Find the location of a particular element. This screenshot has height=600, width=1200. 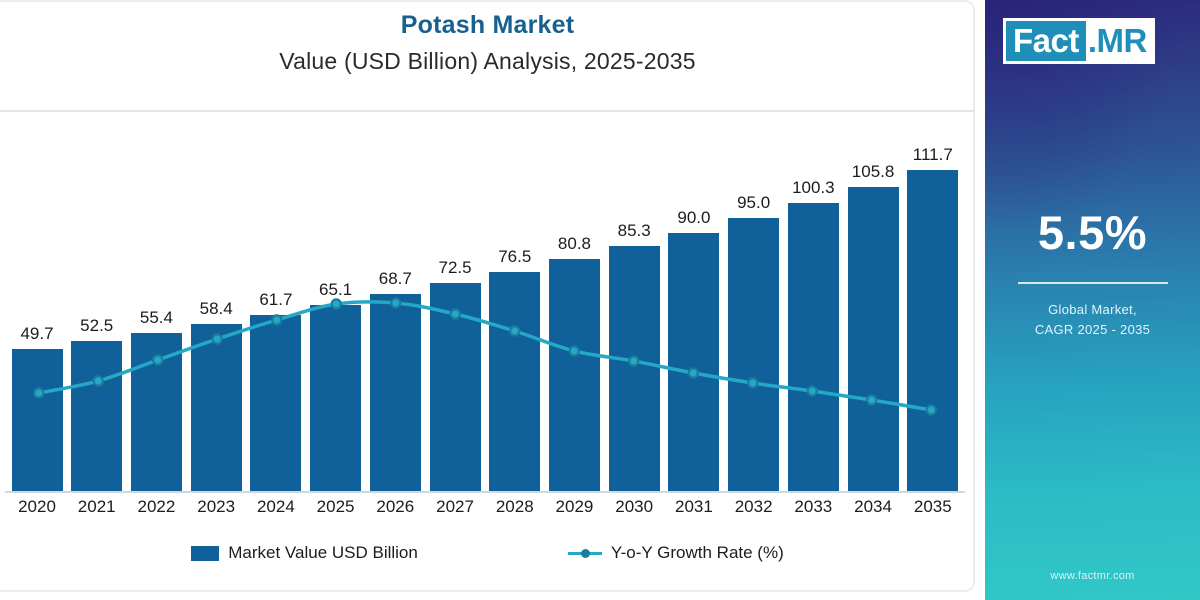

bar-value-label: 100.3 is located at coordinates (813, 187).